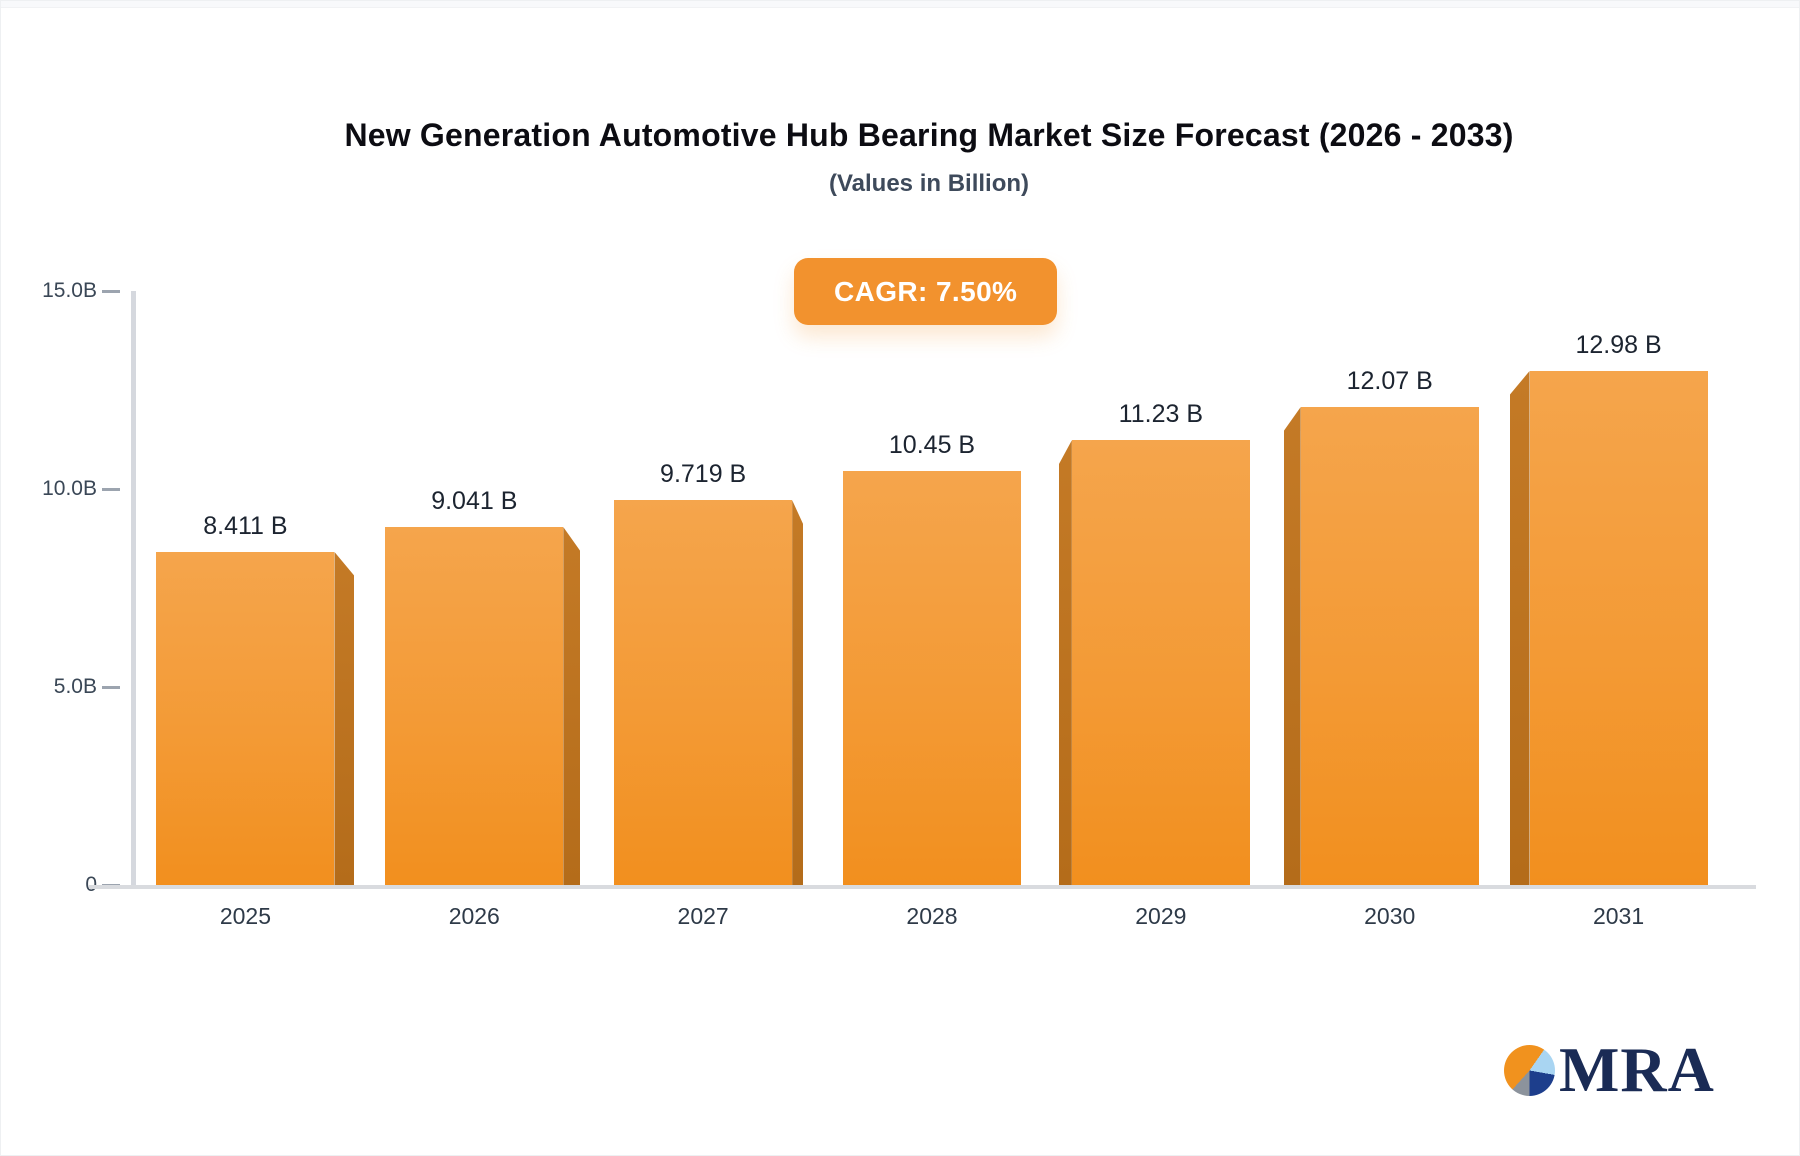 The image size is (1800, 1156). Describe the element at coordinates (69, 290) in the screenshot. I see `y-tick-label: 15.0B` at that location.